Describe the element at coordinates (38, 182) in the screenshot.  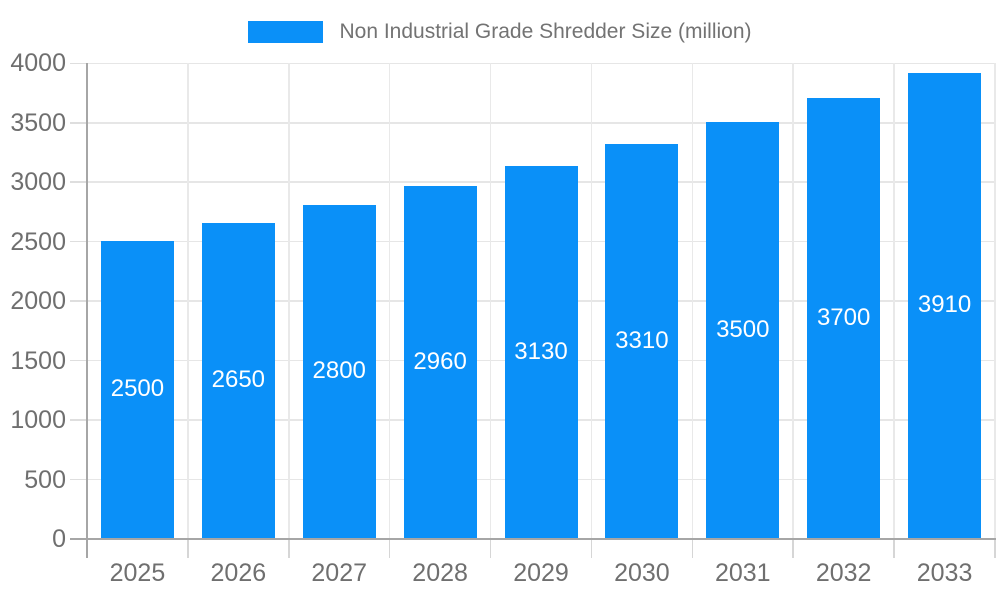
I see `y-tick-label: 3000` at that location.